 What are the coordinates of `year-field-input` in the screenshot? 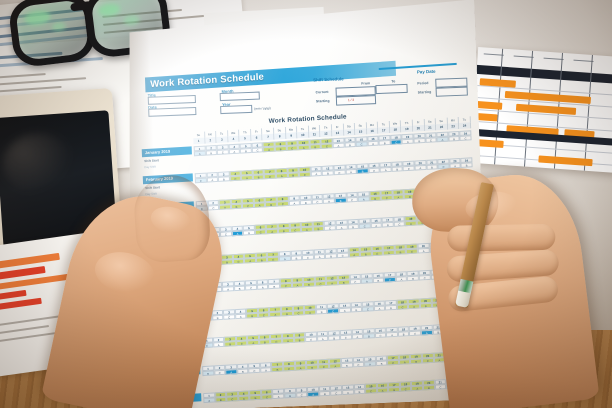 It's located at (236, 109).